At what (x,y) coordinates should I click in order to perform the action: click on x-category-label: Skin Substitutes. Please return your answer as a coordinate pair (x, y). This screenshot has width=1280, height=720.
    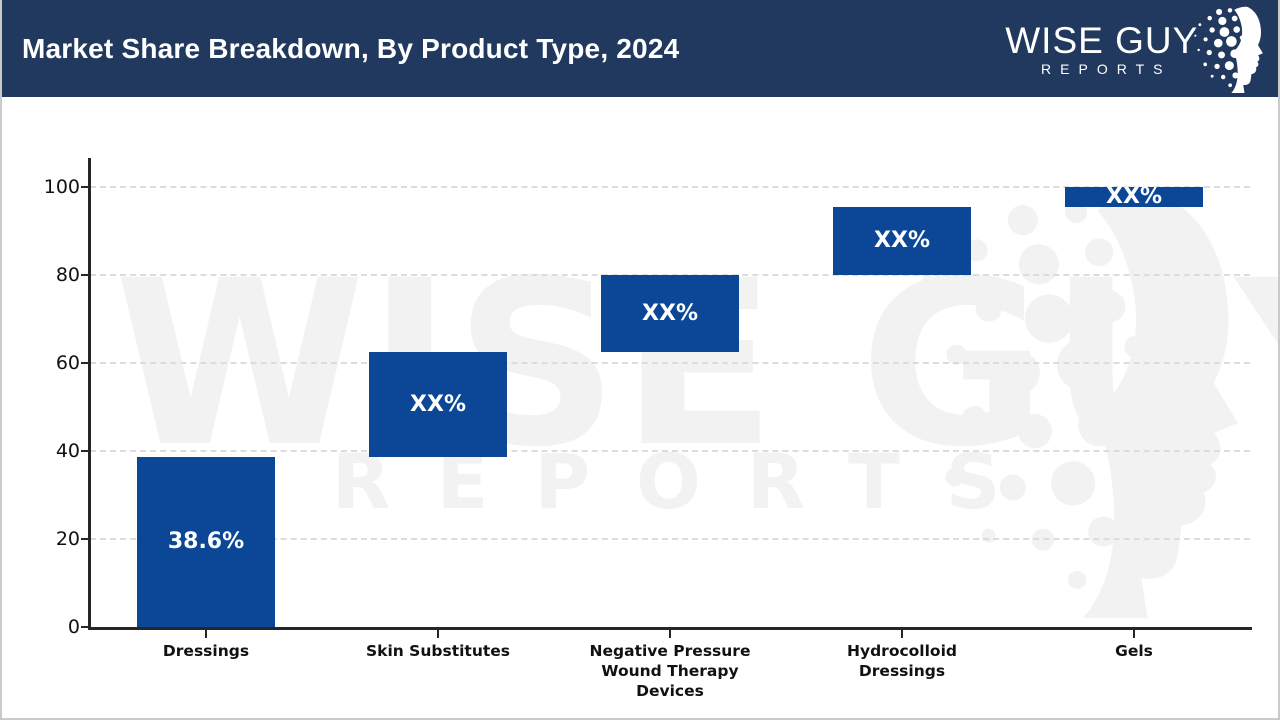
    Looking at the image, I should click on (438, 651).